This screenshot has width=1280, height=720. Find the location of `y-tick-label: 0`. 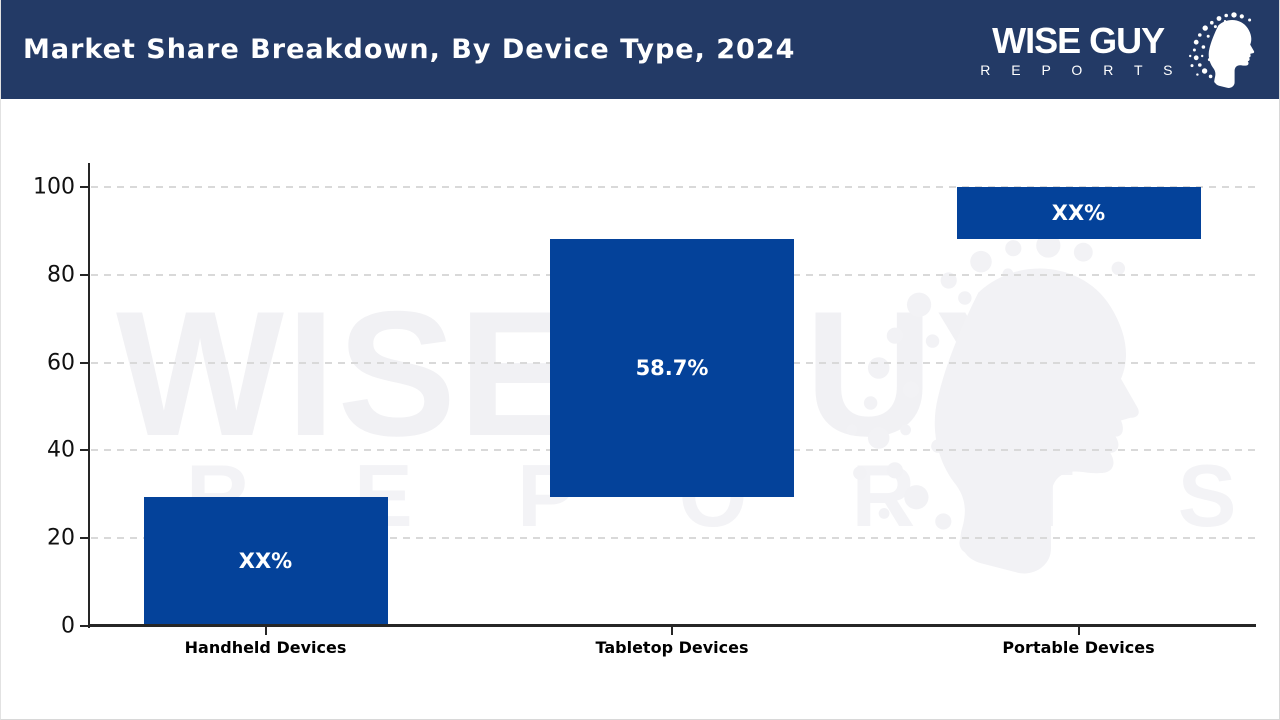

y-tick-label: 0 is located at coordinates (68, 626).